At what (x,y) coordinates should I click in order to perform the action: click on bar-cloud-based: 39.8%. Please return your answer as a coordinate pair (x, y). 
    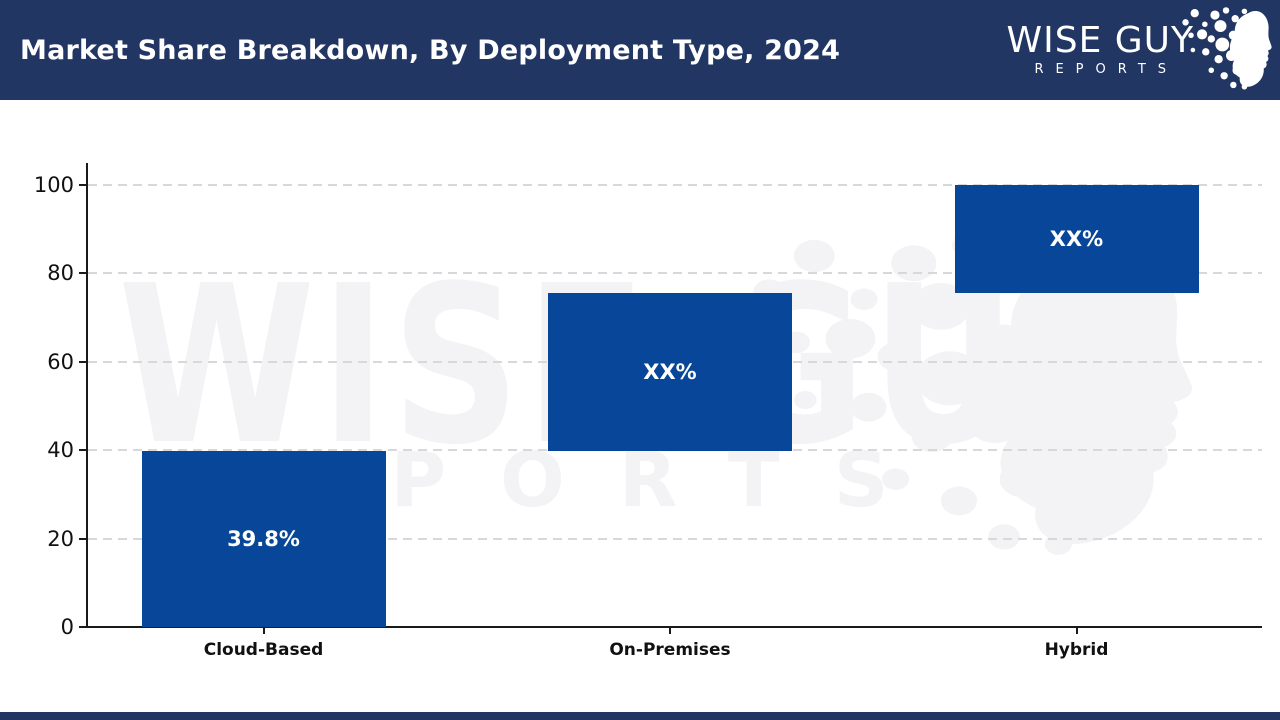
    Looking at the image, I should click on (263, 539).